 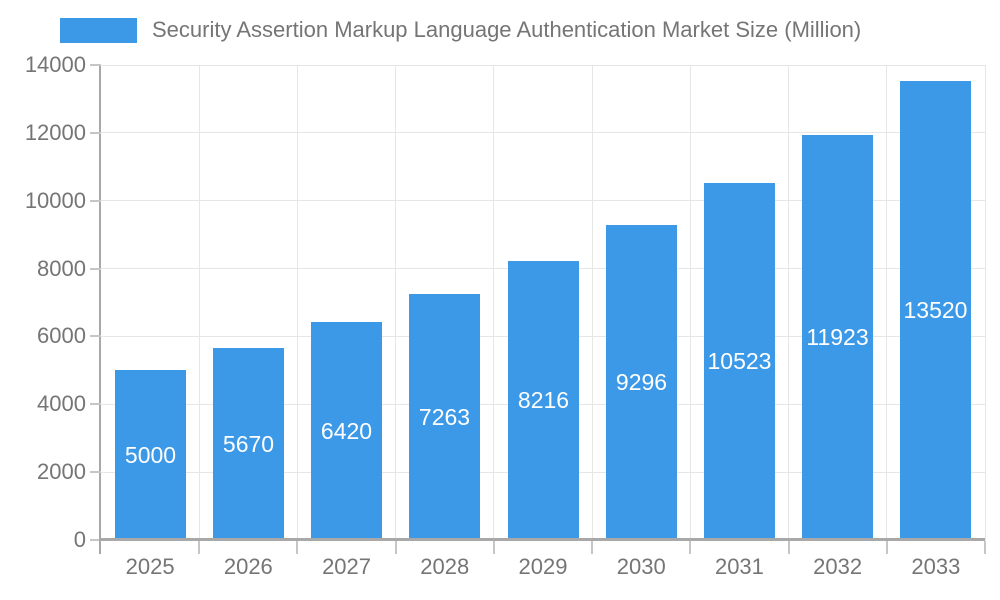 I want to click on bar-value-label: 6420, so click(x=346, y=430).